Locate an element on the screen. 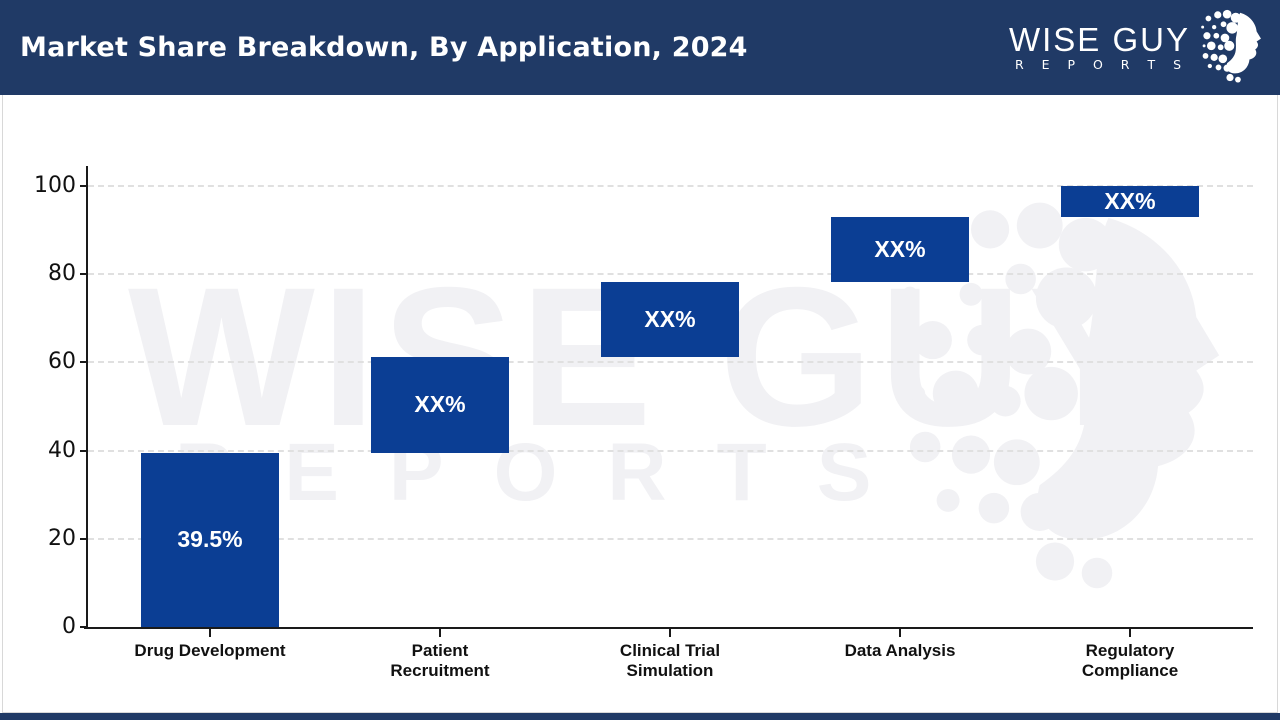  x-axis-label-line: Data Analysis is located at coordinates (900, 650).